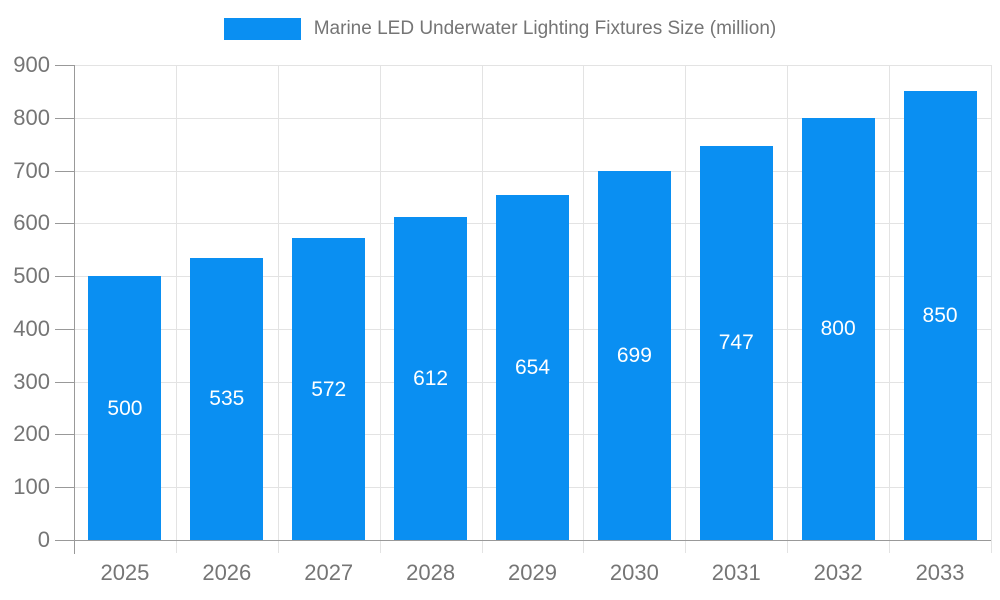 Image resolution: width=1000 pixels, height=600 pixels. Describe the element at coordinates (227, 572) in the screenshot. I see `x-axis-tick-label: 2026` at that location.